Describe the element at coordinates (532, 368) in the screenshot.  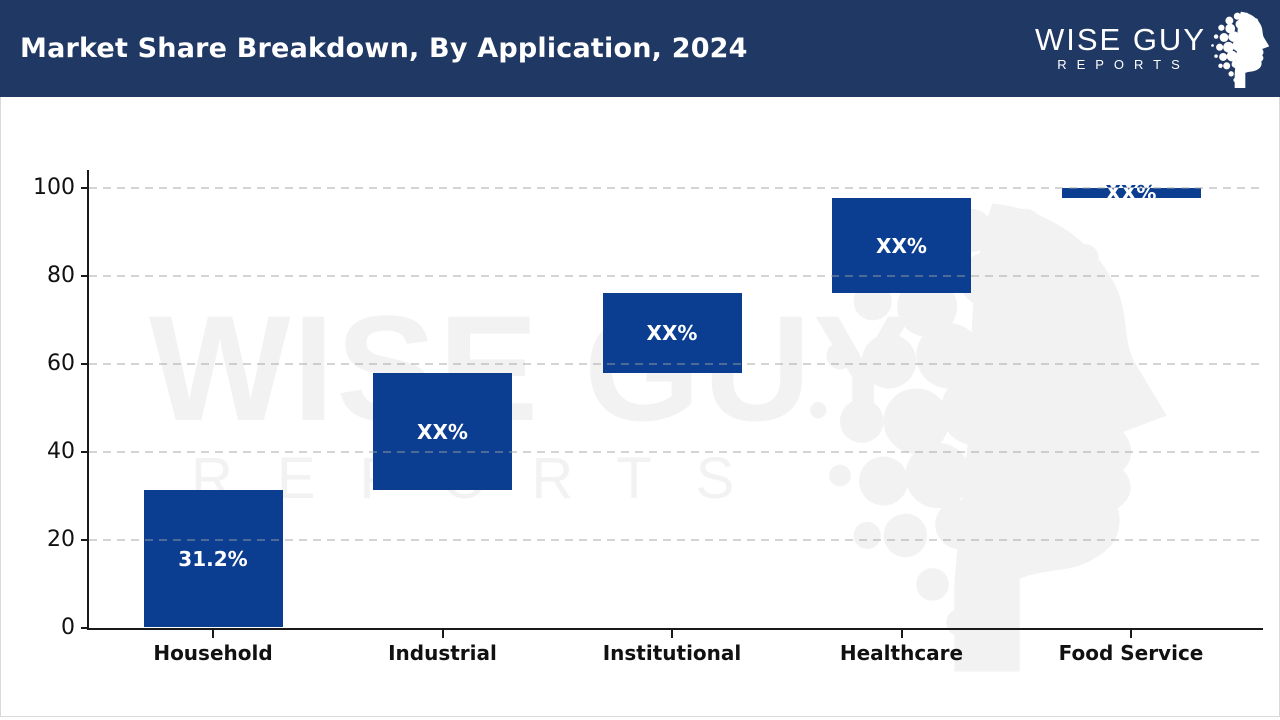
I see `watermark-wordmark: WISE GUY` at that location.